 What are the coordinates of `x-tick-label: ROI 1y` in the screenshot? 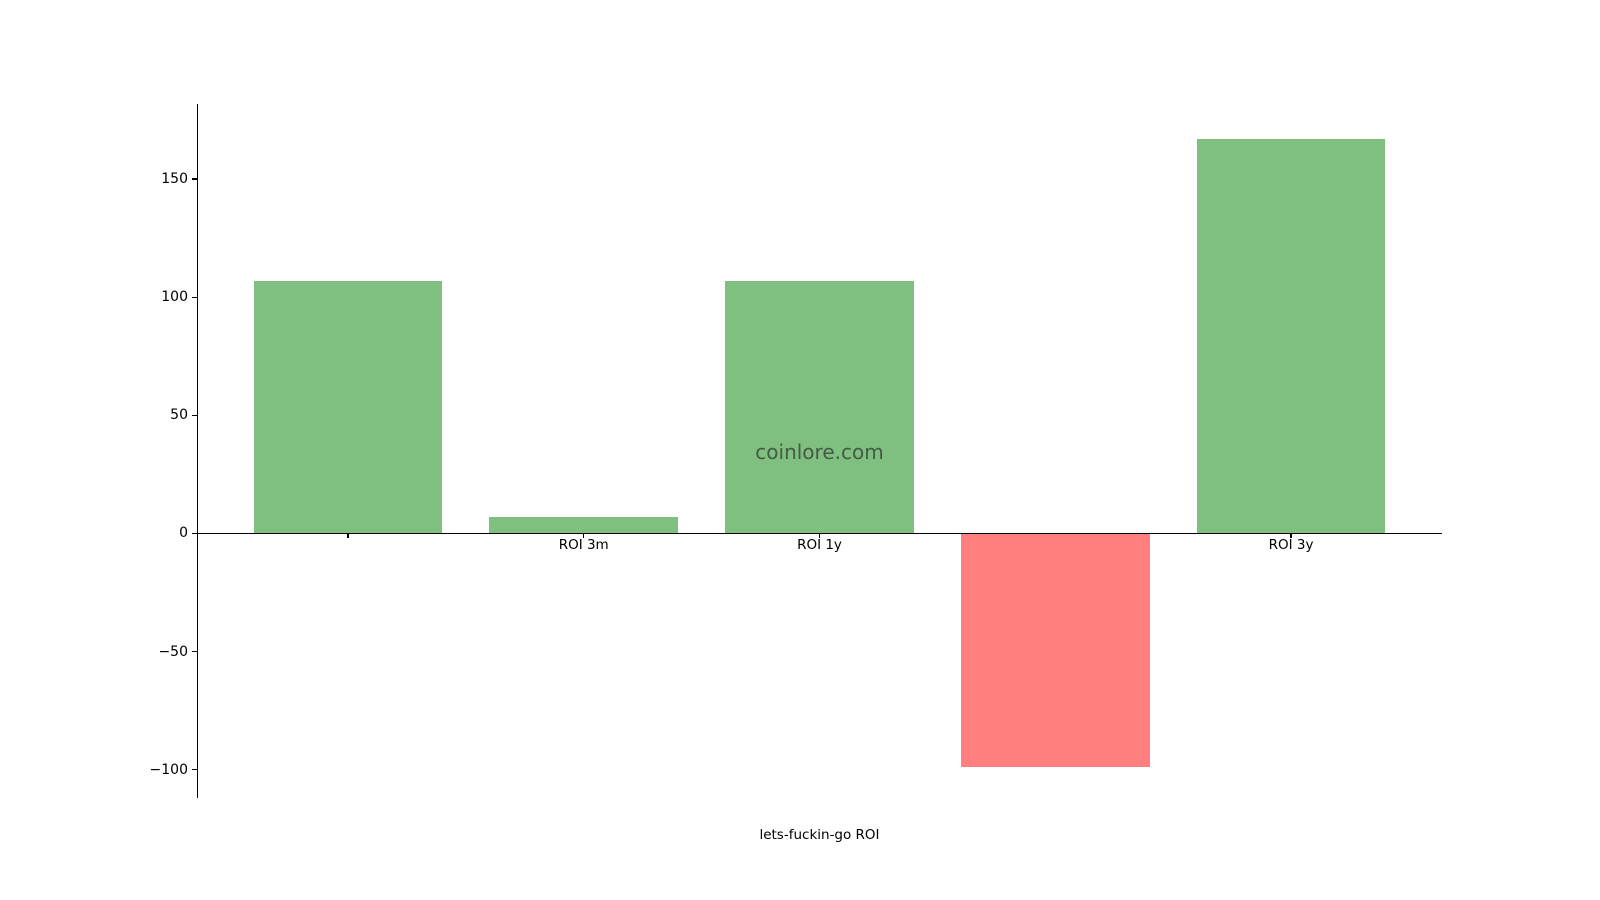 It's located at (819, 544).